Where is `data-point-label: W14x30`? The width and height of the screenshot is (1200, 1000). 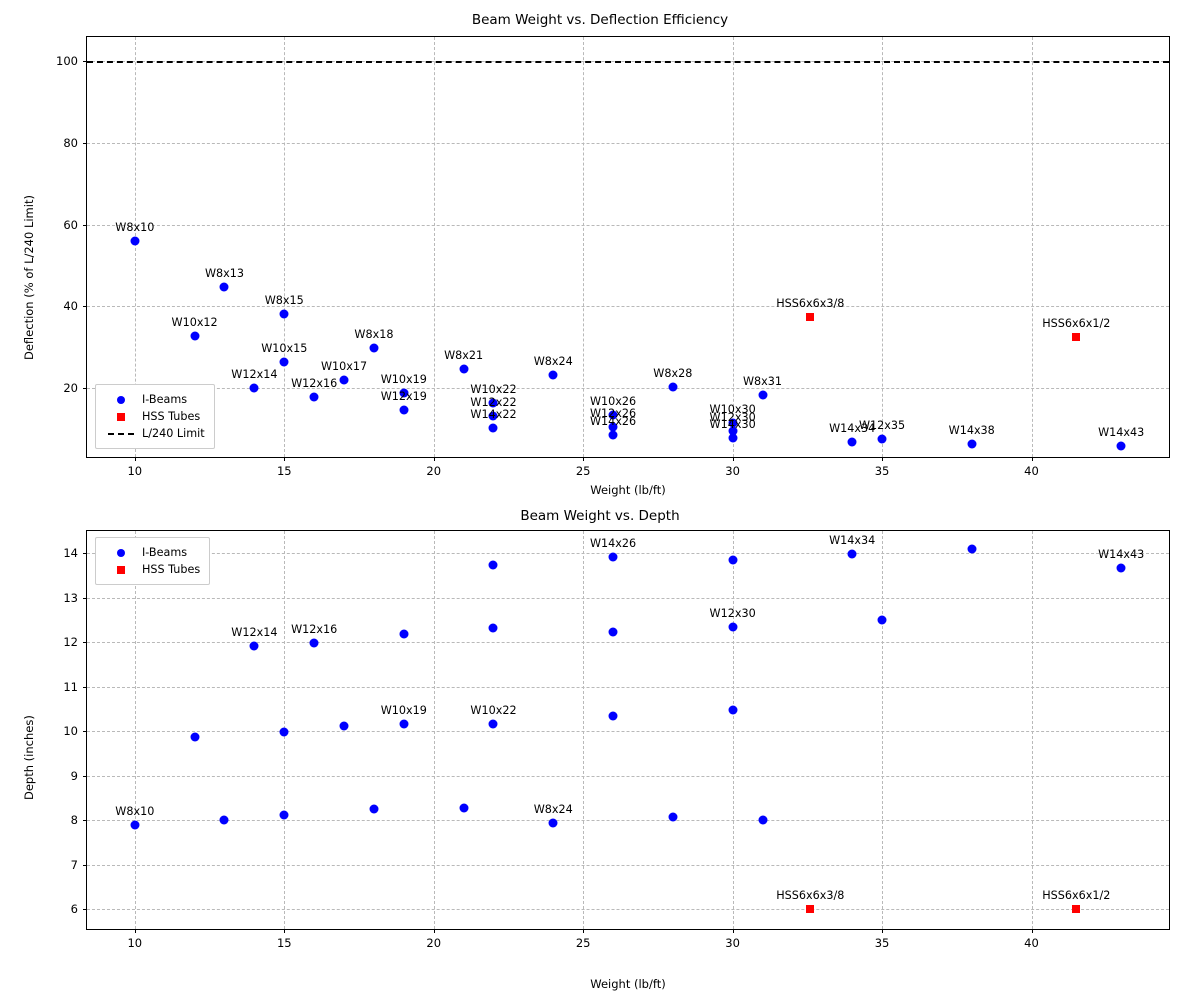 data-point-label: W14x30 is located at coordinates (732, 425).